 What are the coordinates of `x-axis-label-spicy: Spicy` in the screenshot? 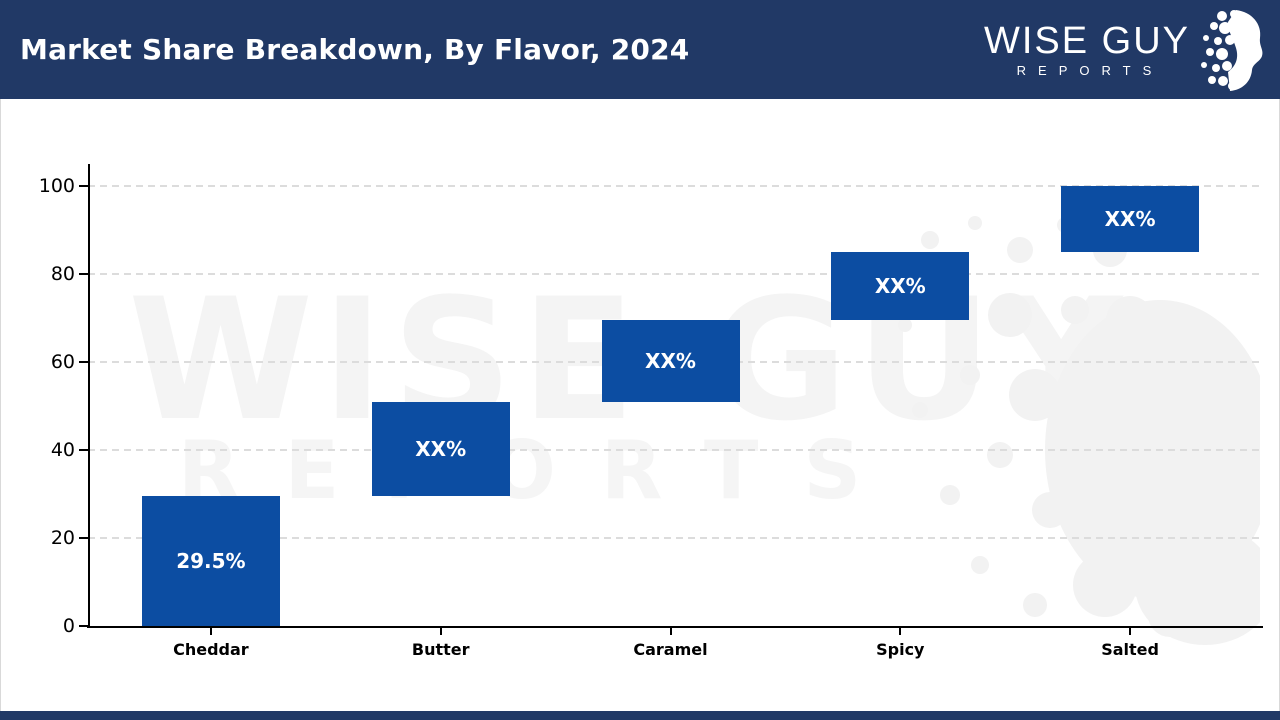 It's located at (900, 649).